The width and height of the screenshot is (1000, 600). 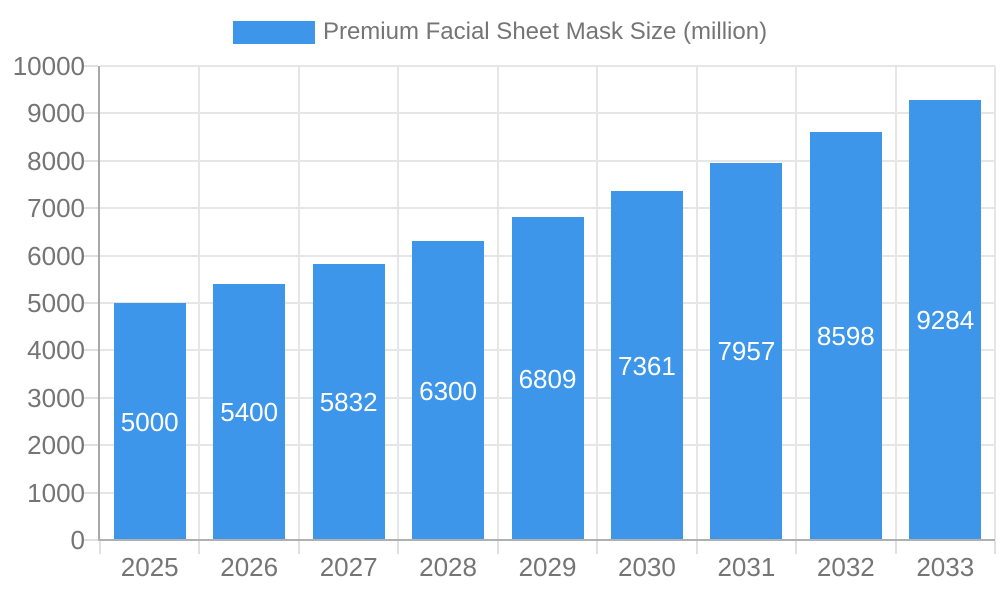 What do you see at coordinates (56, 303) in the screenshot?
I see `y-axis-label-5000: 5000` at bounding box center [56, 303].